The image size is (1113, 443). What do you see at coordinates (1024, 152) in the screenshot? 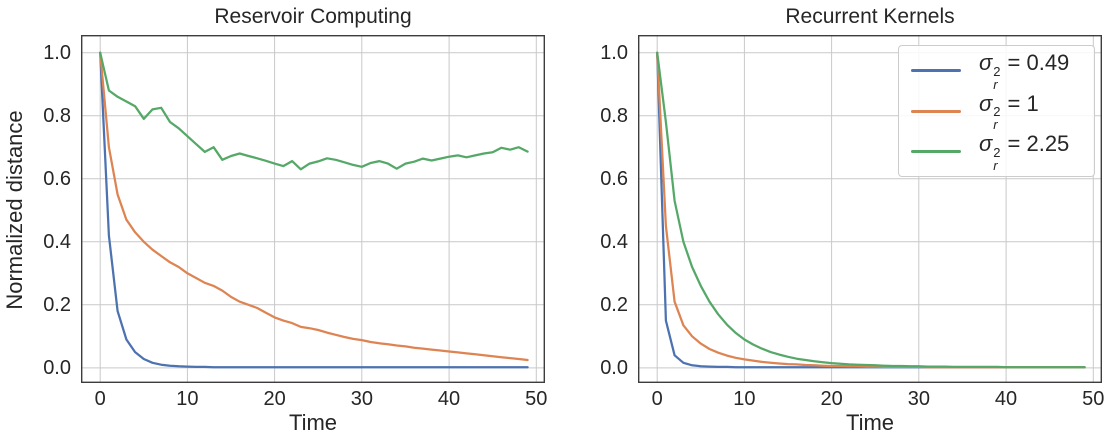
I see `legend-label: σ 2 r = 2.25` at bounding box center [1024, 152].